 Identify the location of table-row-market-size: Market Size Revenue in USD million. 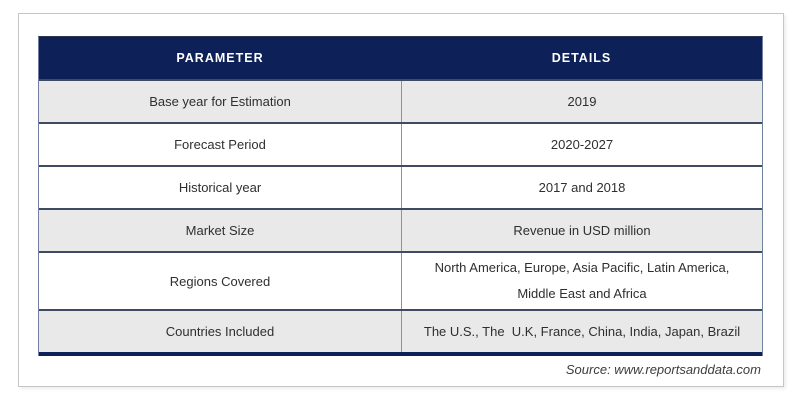
(400, 229).